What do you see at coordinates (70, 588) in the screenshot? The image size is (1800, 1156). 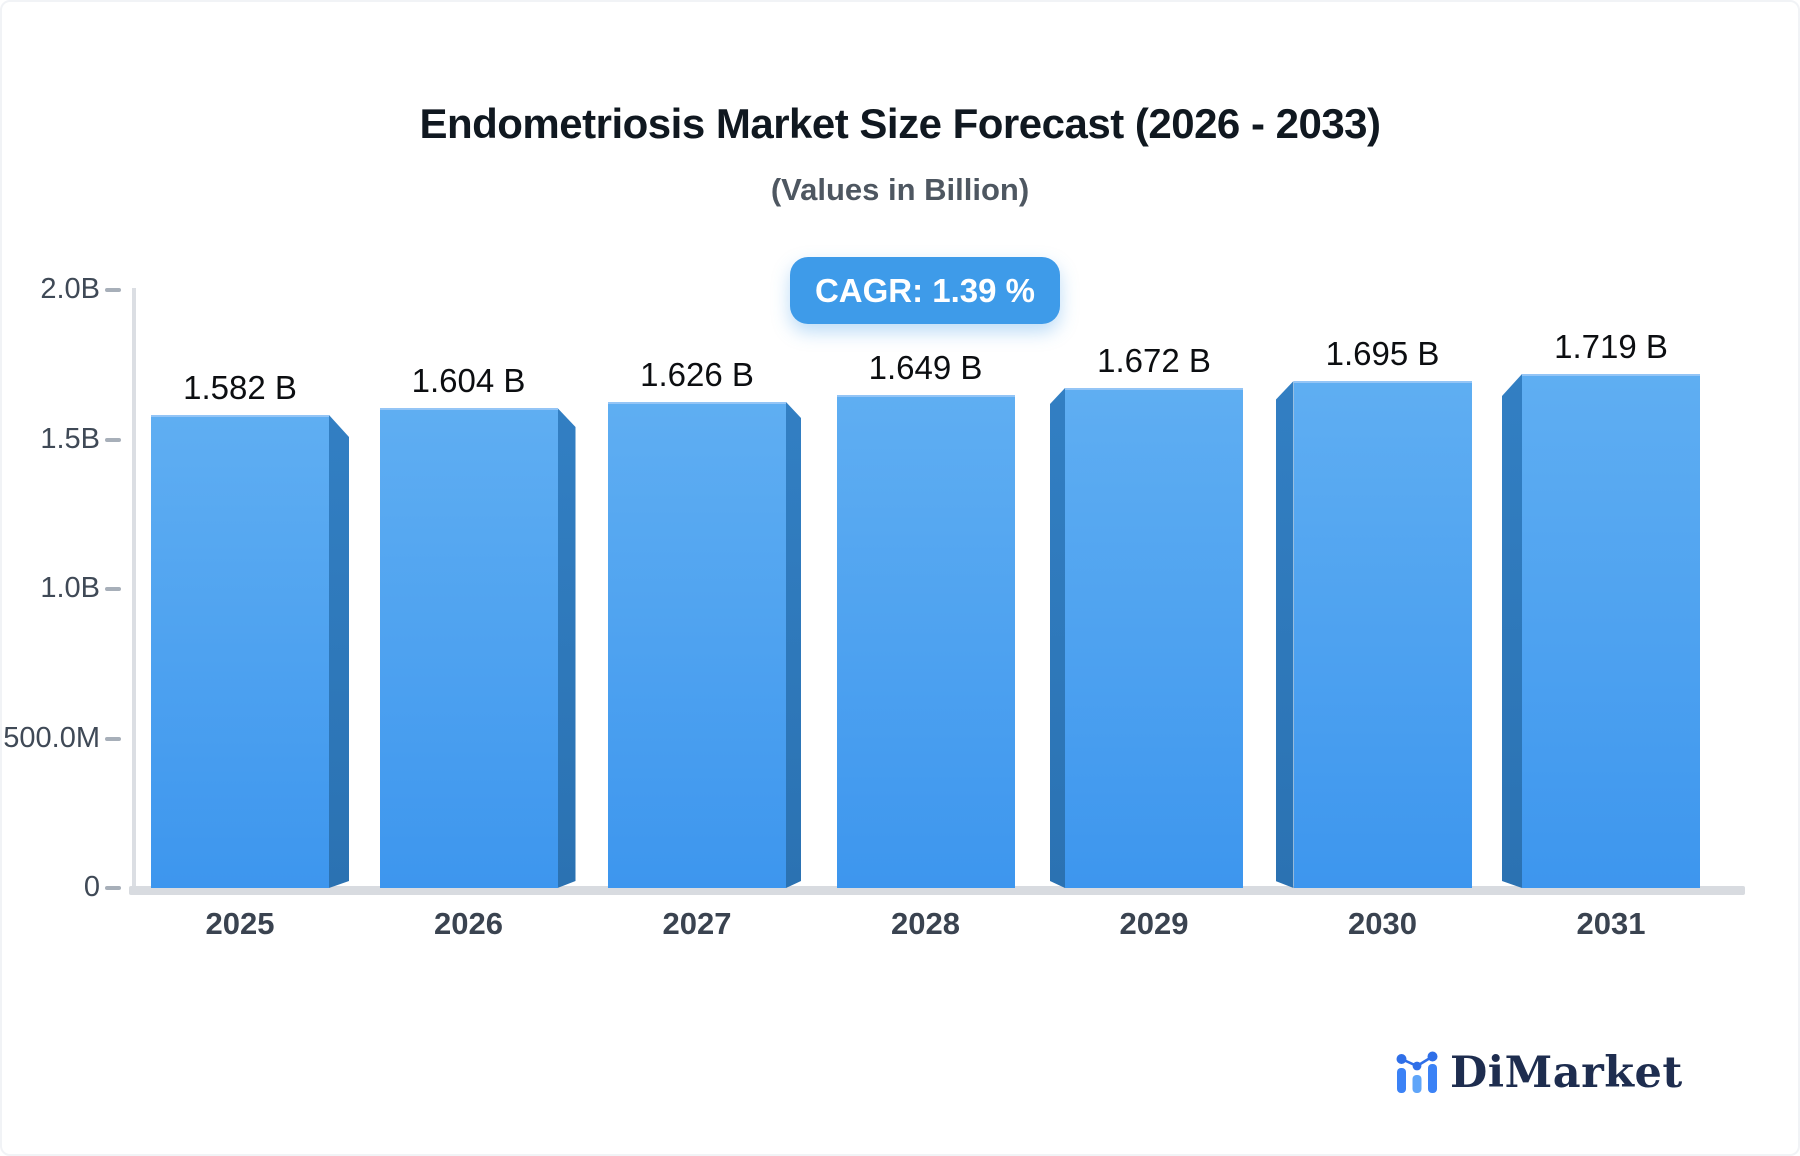 I see `y-tick-label: 1.0B` at bounding box center [70, 588].